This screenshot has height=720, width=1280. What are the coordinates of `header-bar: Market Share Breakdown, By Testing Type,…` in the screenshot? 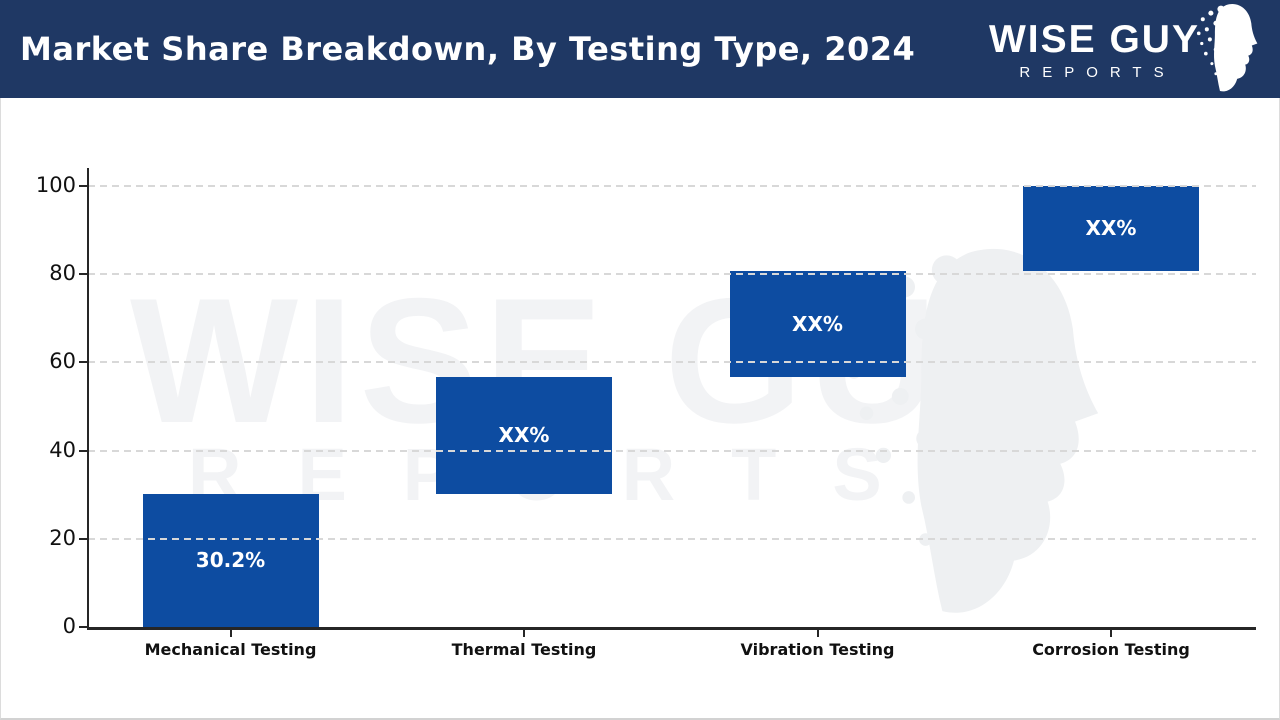 It's located at (640, 49).